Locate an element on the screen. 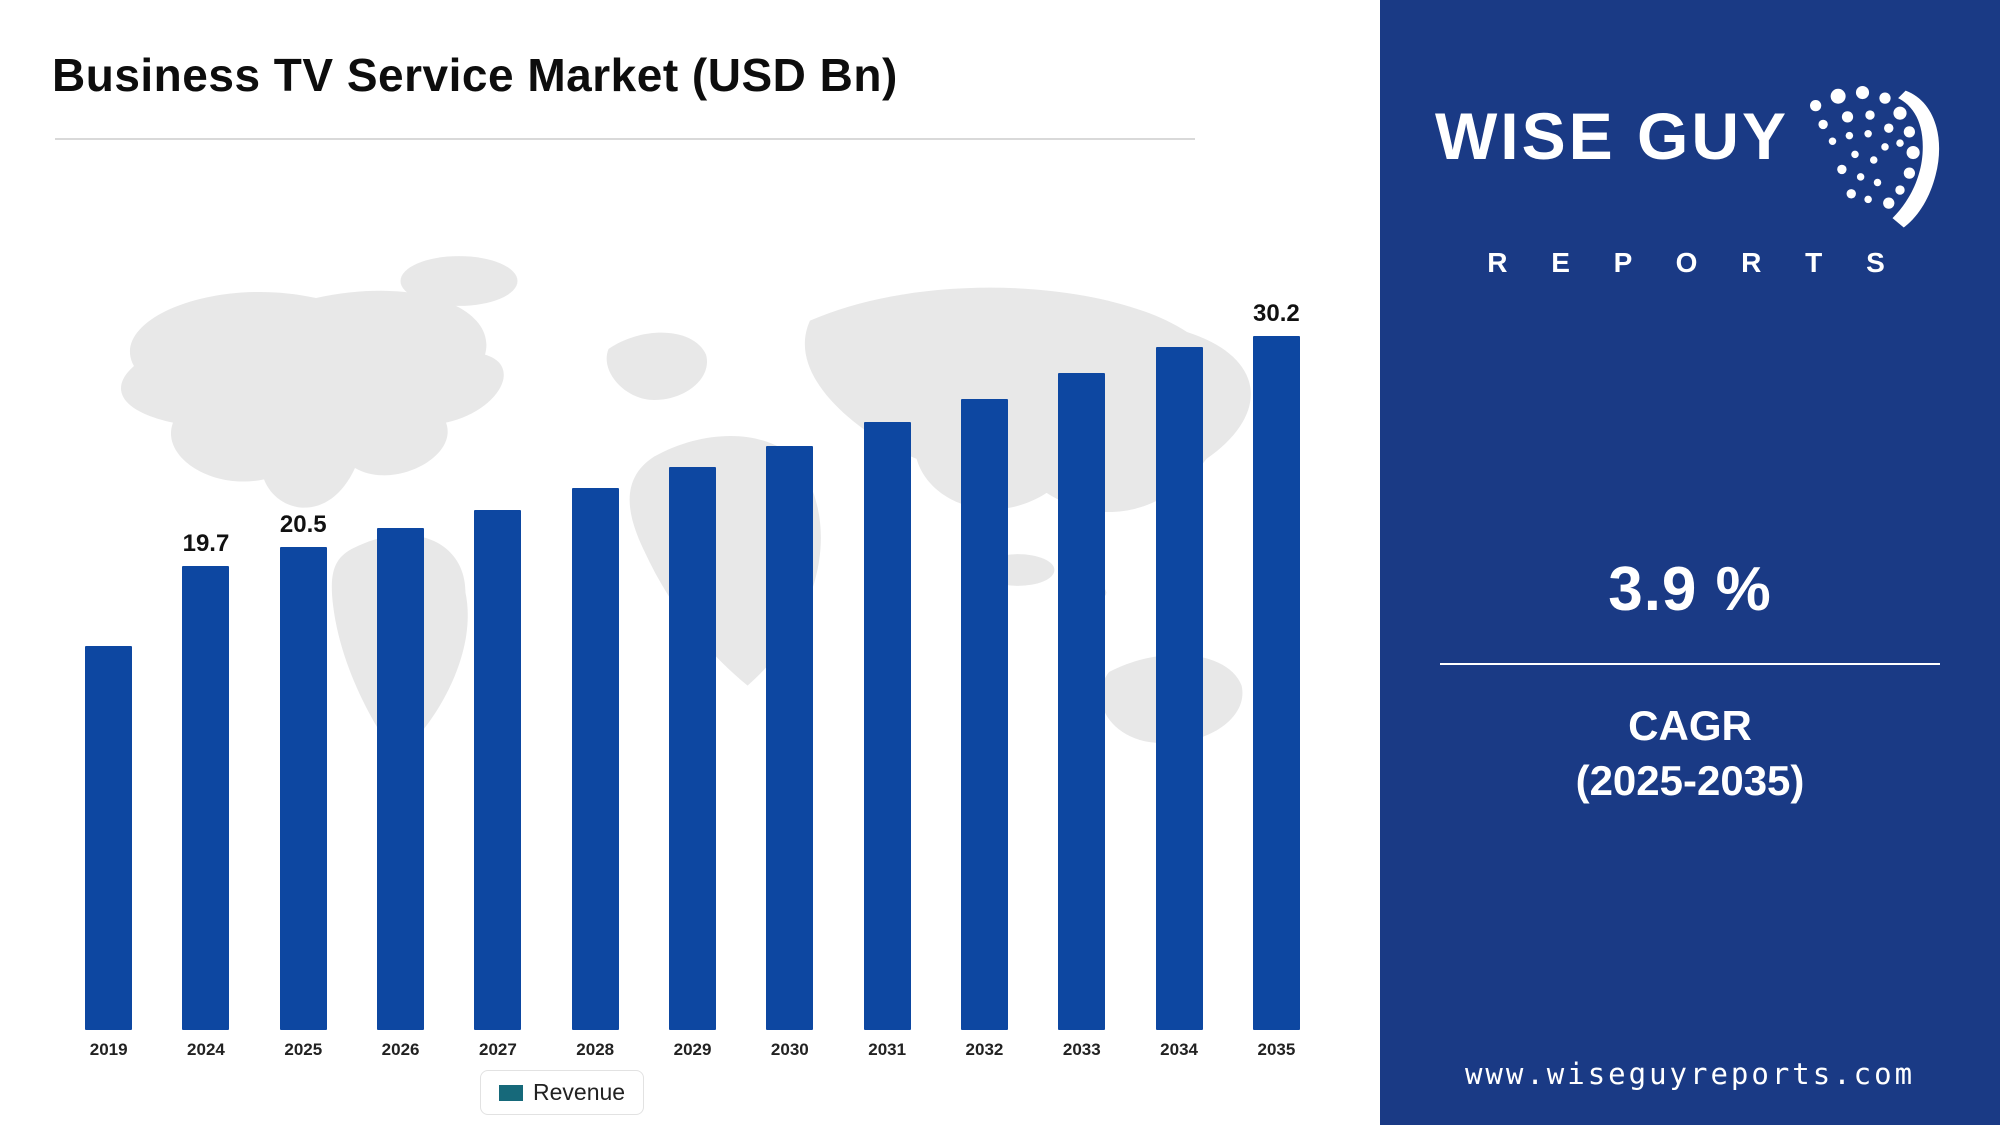 The image size is (2000, 1125). bar-slot-2035: 30.2 2035 is located at coordinates (1276, 679).